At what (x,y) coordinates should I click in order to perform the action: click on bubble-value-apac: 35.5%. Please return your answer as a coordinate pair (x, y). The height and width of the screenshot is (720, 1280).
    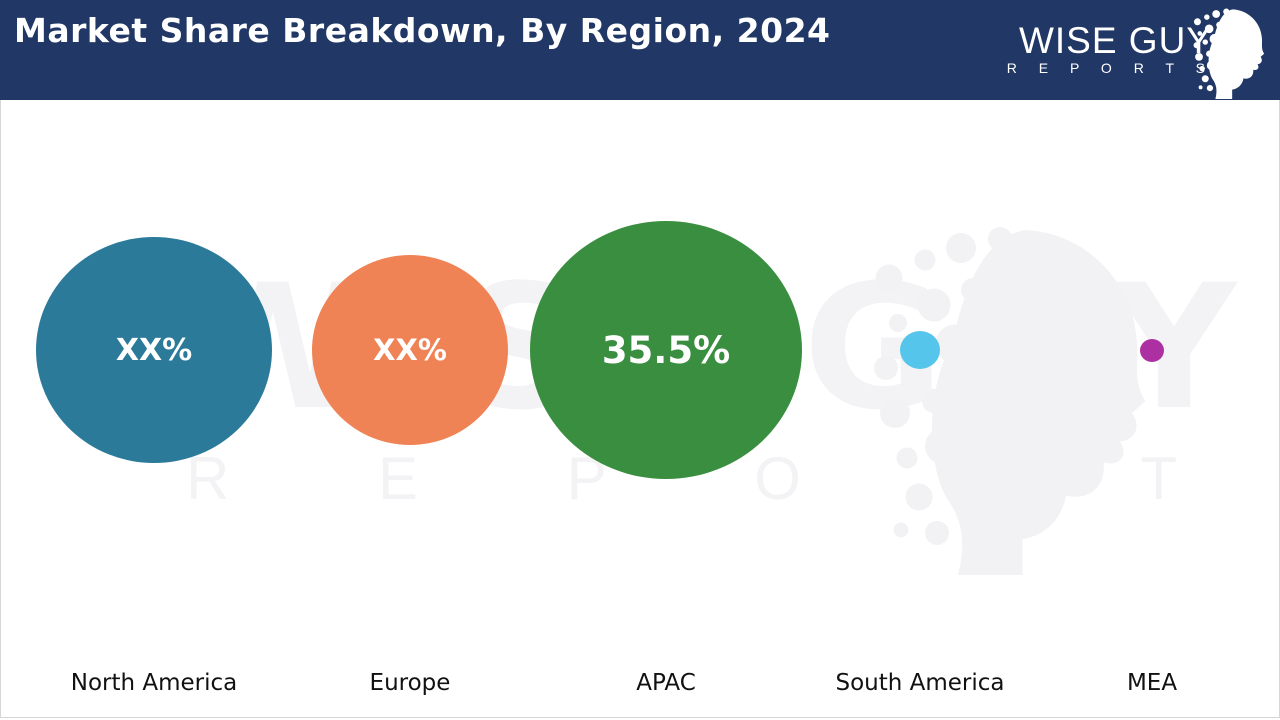
    Looking at the image, I should click on (666, 350).